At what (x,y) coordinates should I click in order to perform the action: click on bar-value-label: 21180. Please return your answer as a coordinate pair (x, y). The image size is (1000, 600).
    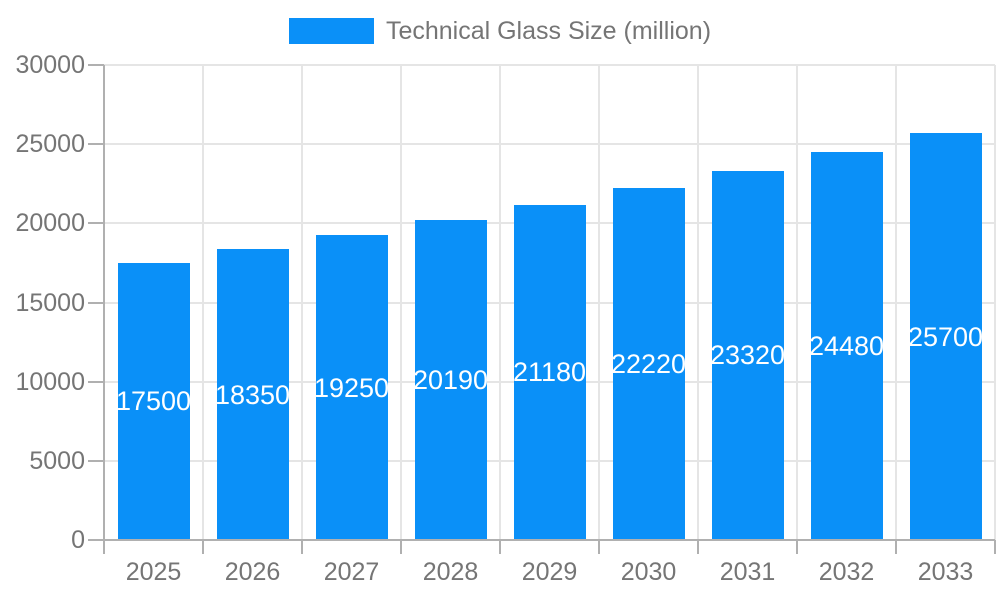
    Looking at the image, I should click on (549, 372).